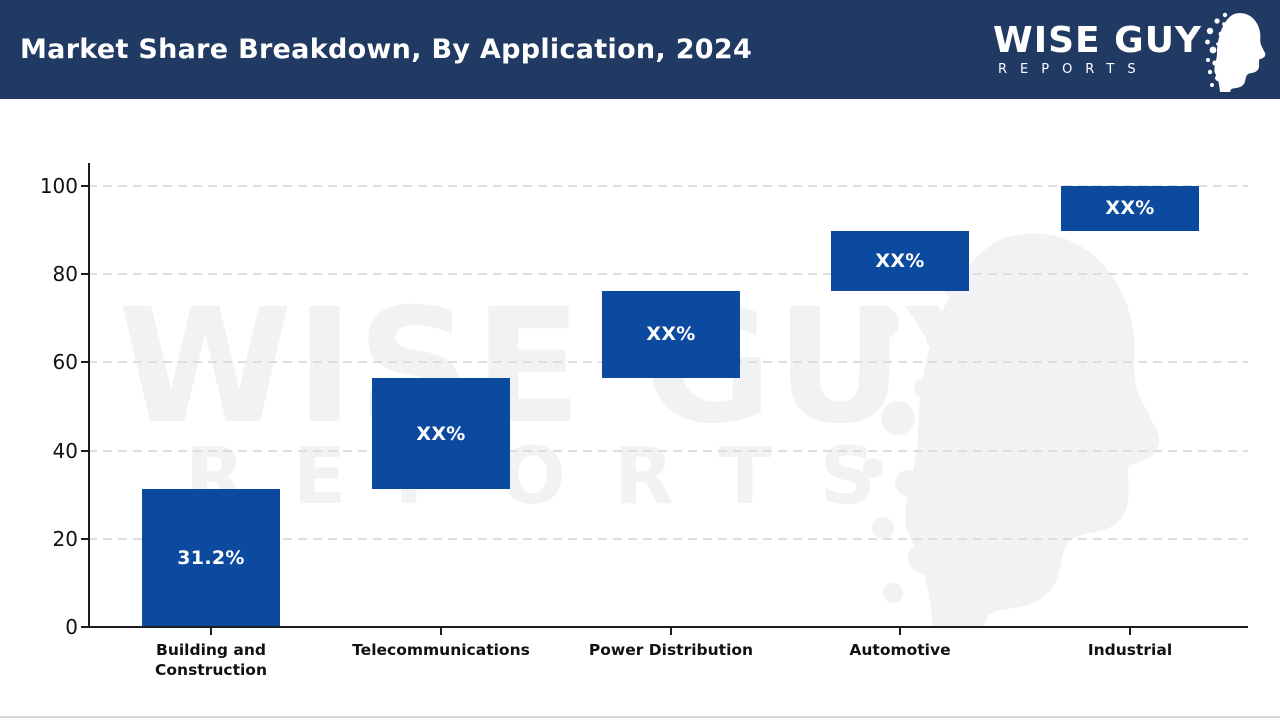  I want to click on gridline-y40, so click(668, 450).